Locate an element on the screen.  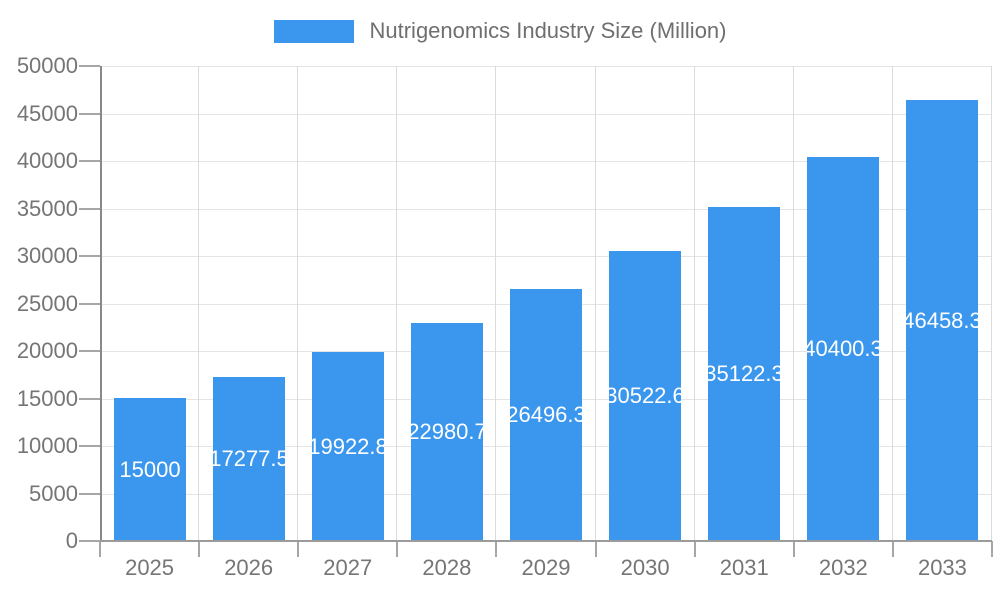
x-axis-label: 2028 is located at coordinates (447, 567).